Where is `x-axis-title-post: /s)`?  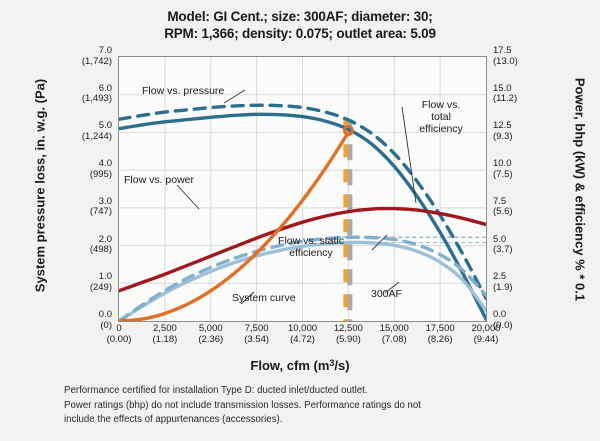 x-axis-title-post: /s) is located at coordinates (342, 366).